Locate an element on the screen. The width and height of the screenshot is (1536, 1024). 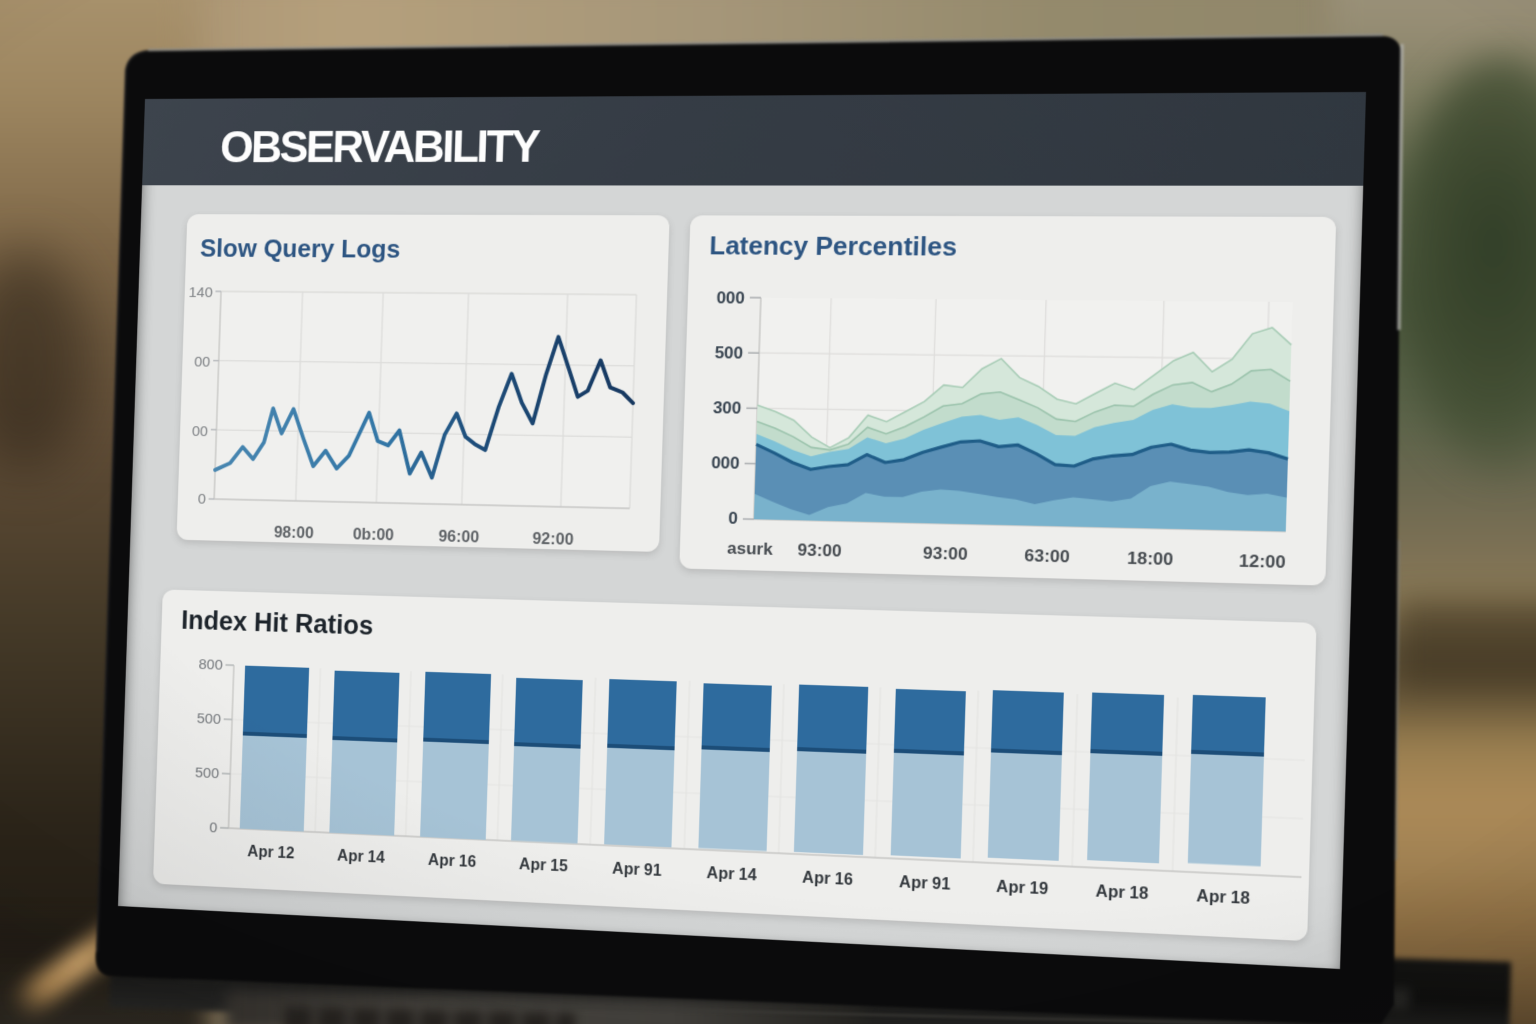
svg-text: 12:00 is located at coordinates (1262, 562).